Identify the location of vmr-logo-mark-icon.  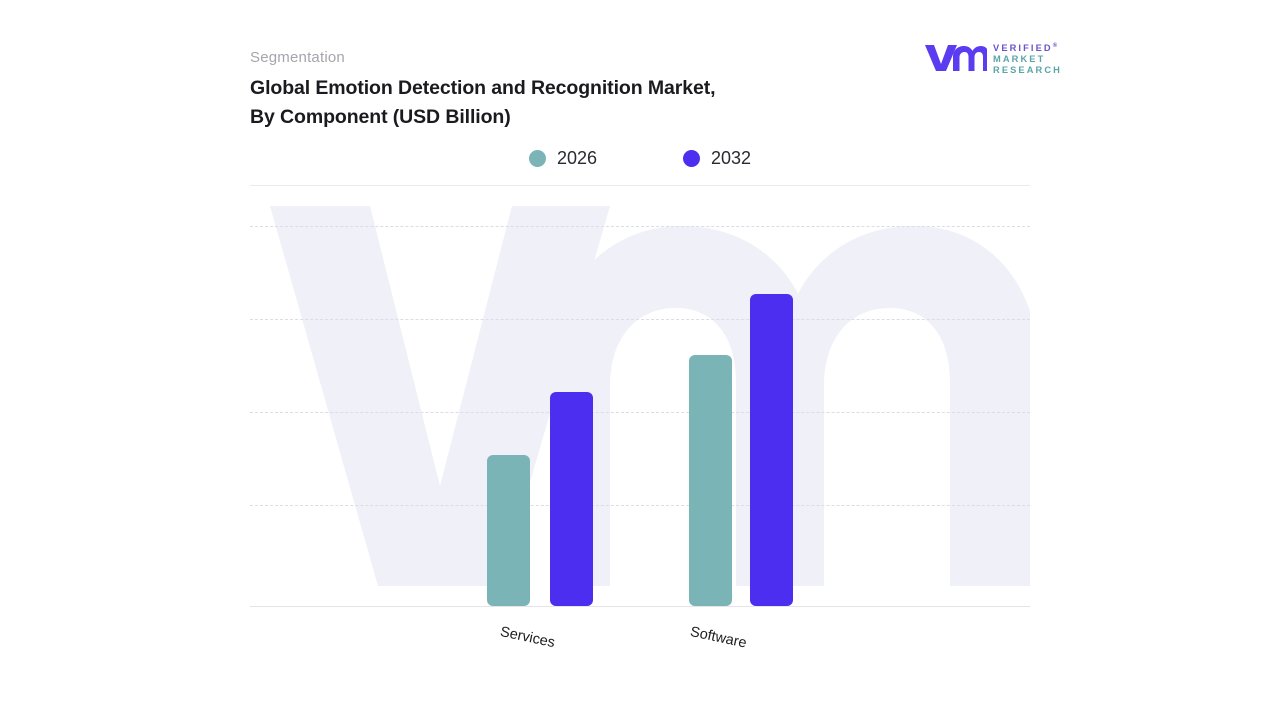
(956, 58).